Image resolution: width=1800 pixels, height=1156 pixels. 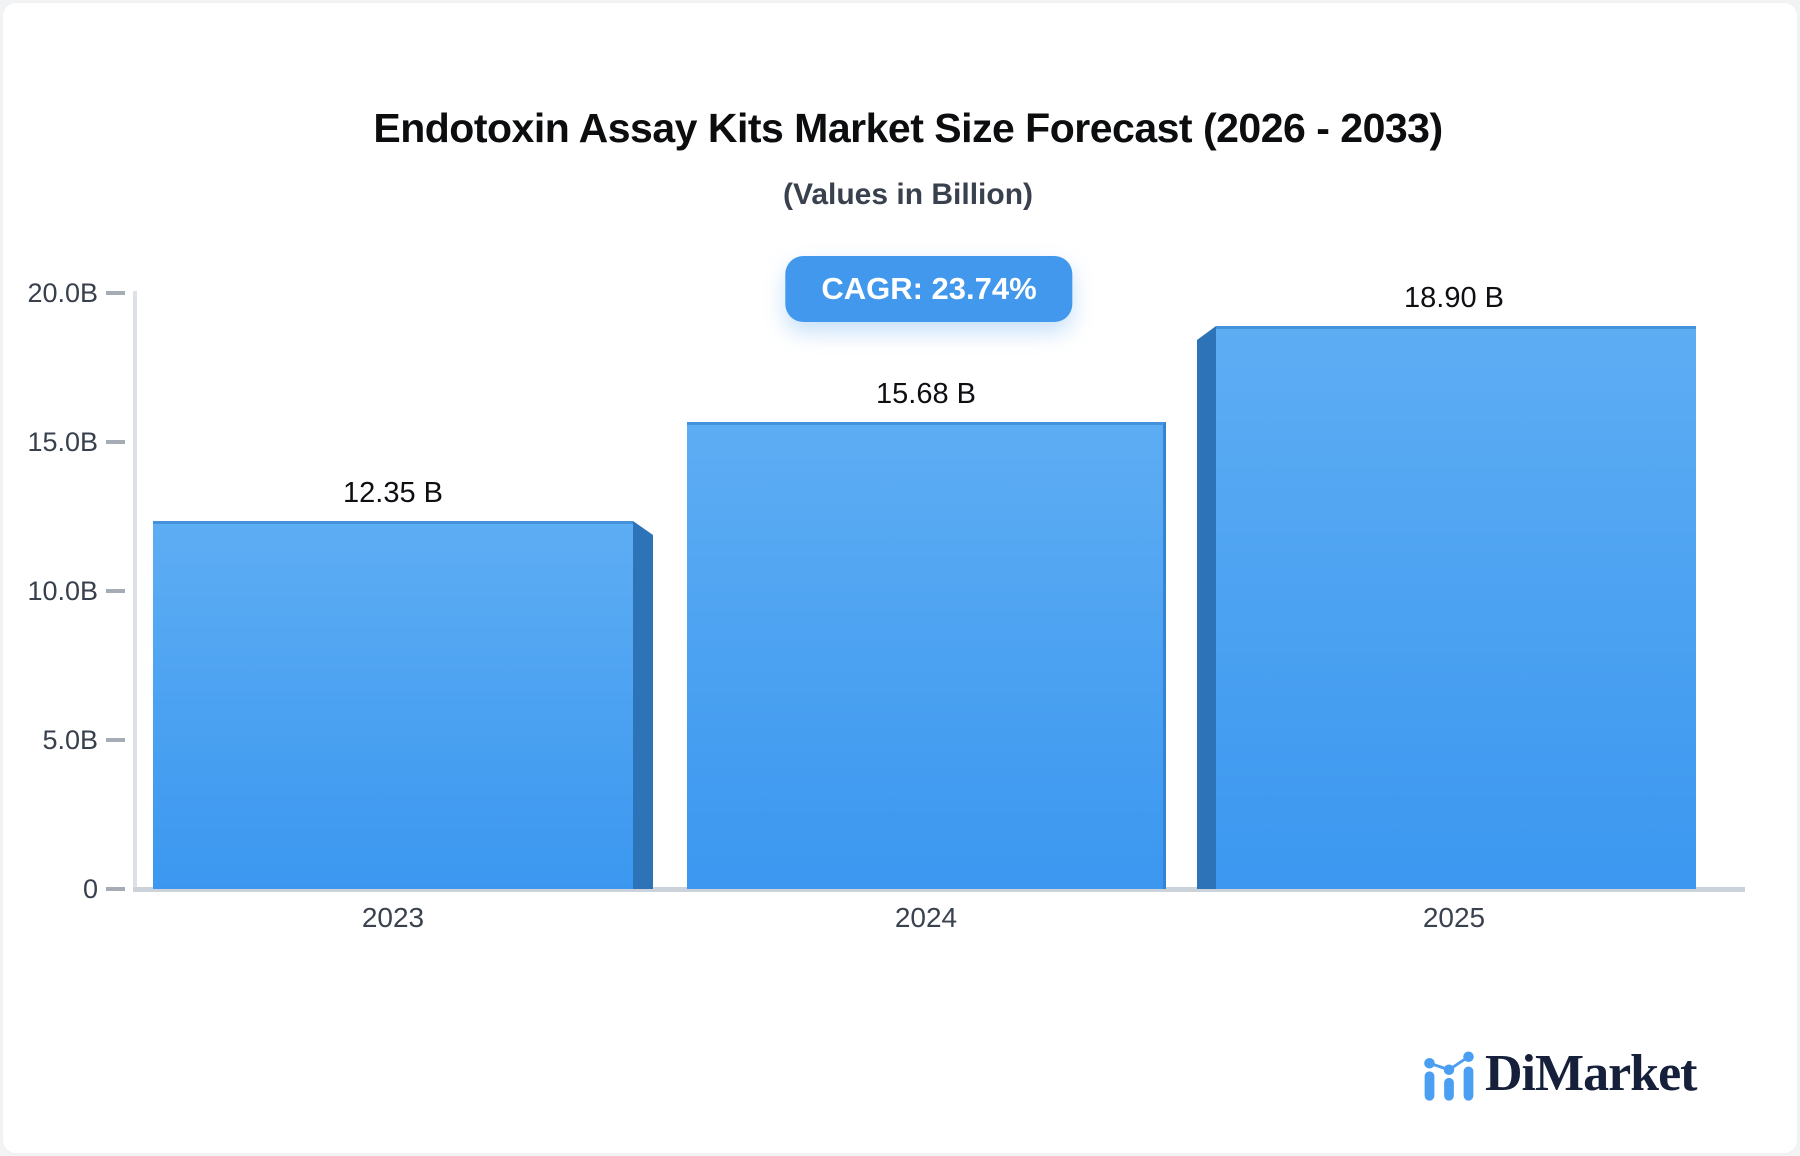 I want to click on dimarket-logo-text: DiMarket, so click(x=1591, y=1073).